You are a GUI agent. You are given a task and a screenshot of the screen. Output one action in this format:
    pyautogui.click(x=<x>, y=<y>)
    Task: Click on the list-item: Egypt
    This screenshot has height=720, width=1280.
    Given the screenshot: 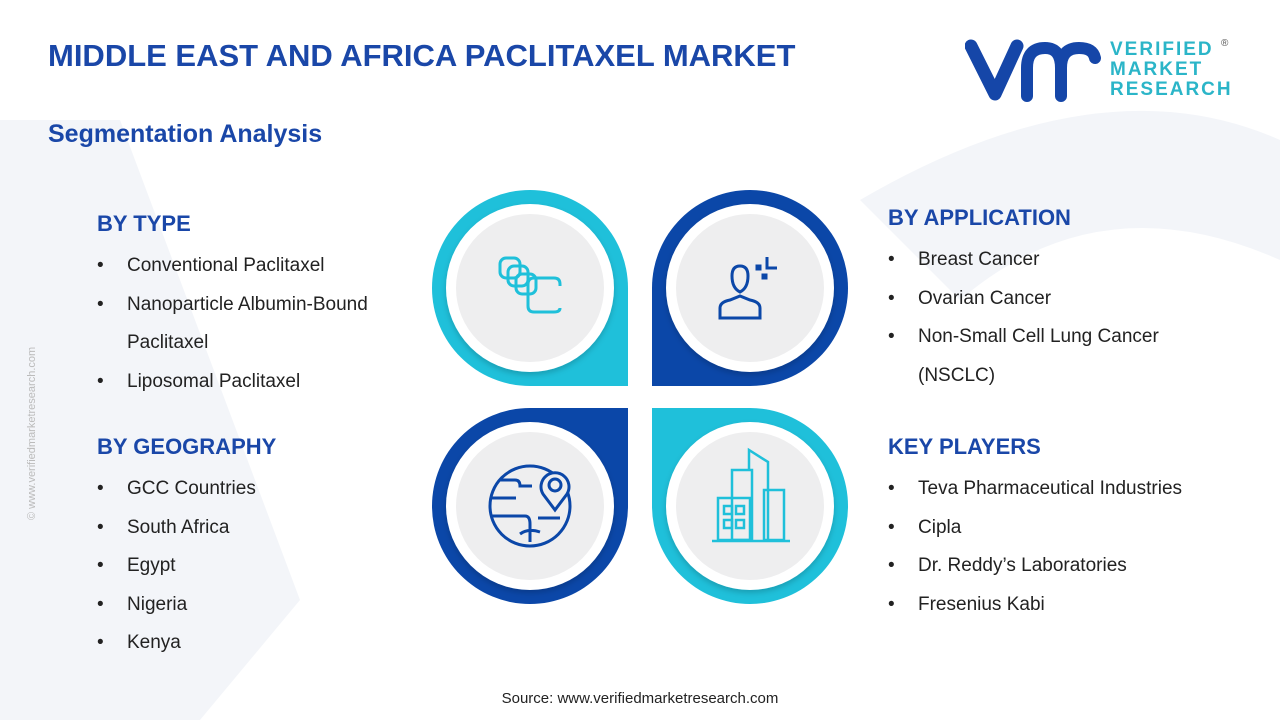 What is the action you would take?
    pyautogui.click(x=186, y=566)
    